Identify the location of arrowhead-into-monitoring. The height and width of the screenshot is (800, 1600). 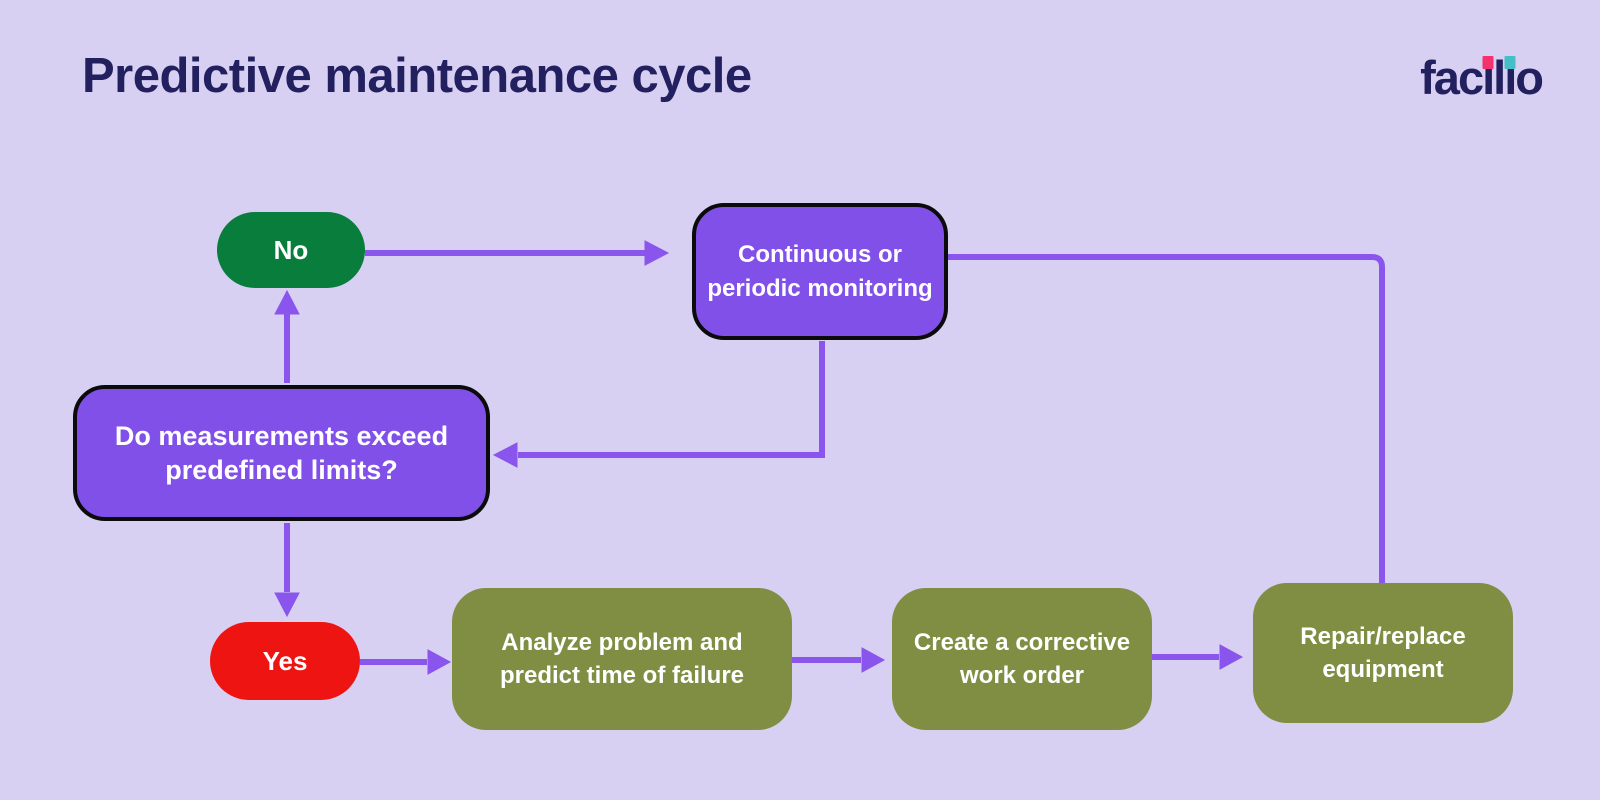
(657, 253).